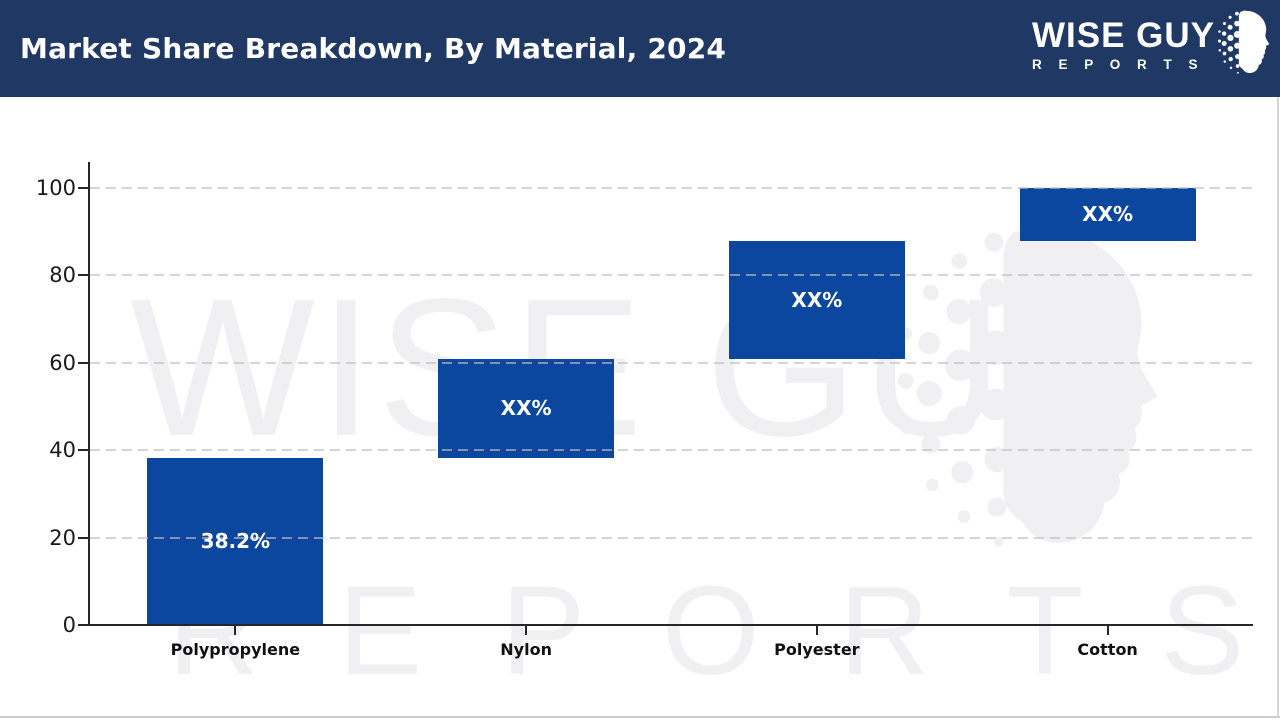 This screenshot has width=1280, height=720. I want to click on y-tick-label: 80, so click(62, 275).